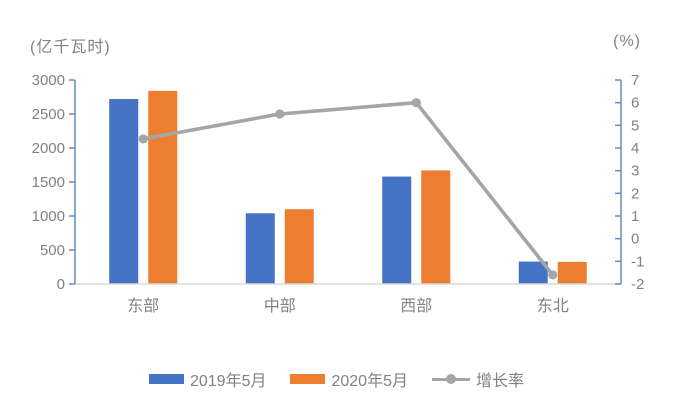 Image resolution: width=673 pixels, height=407 pixels. I want to click on right-tick-label: 7, so click(635, 80).